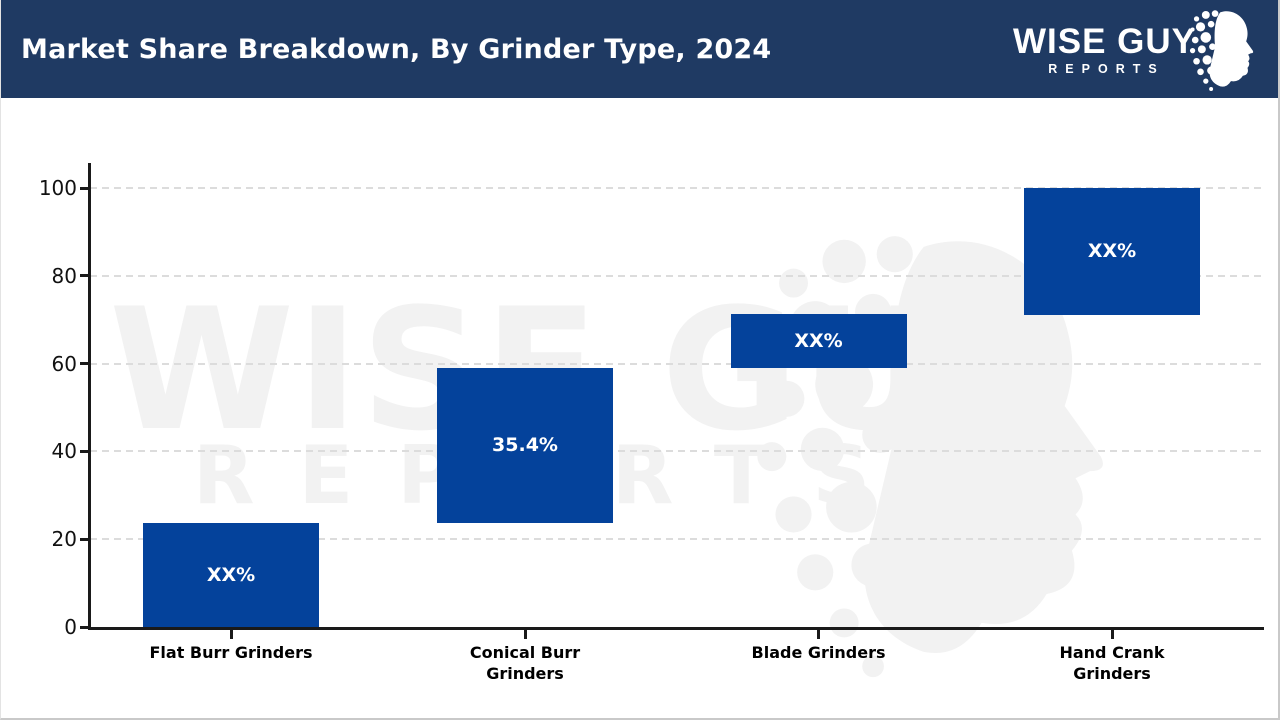 The image size is (1280, 720). I want to click on y-tick-label-0: 0, so click(70, 627).